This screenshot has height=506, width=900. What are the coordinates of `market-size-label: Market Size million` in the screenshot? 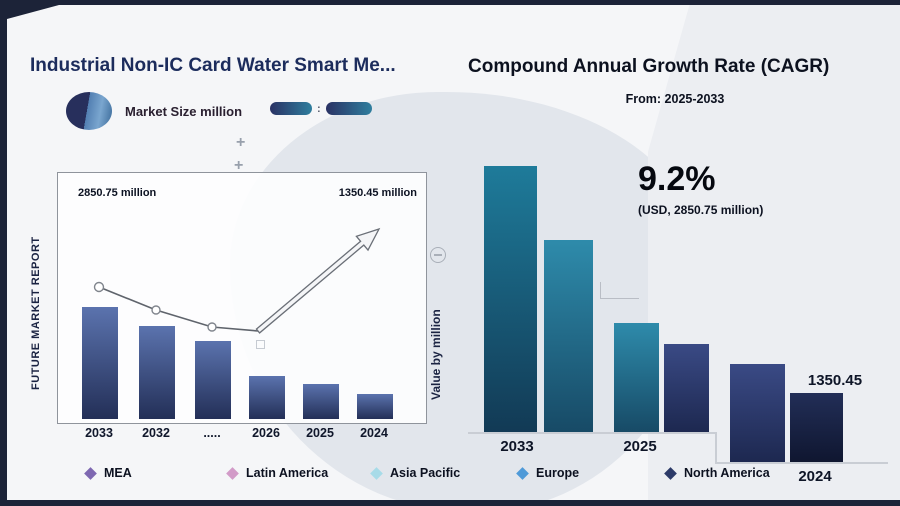 It's located at (184, 111).